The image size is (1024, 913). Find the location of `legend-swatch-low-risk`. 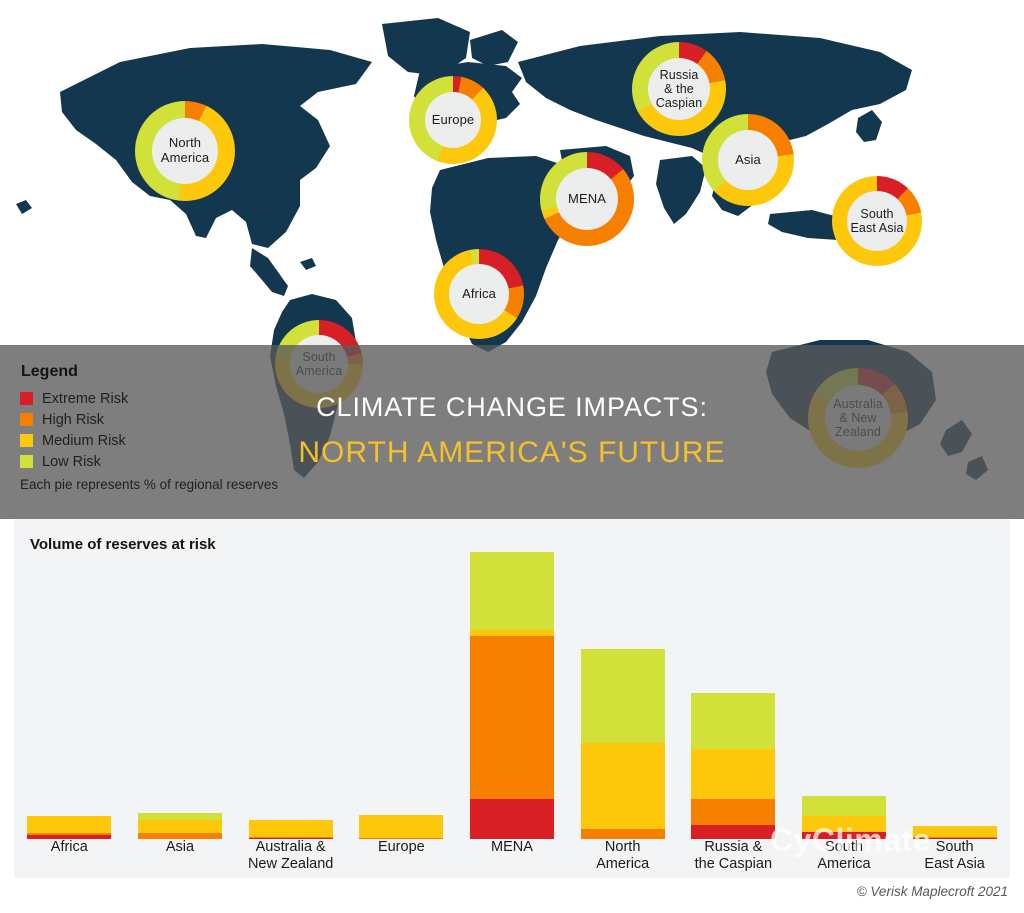

legend-swatch-low-risk is located at coordinates (26, 461).